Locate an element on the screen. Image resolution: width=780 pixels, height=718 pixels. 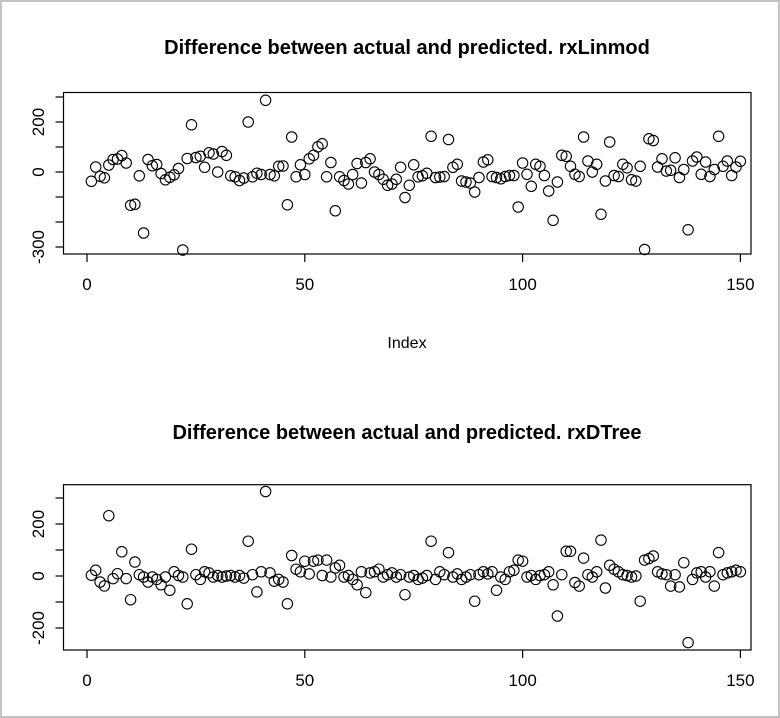
x-axis-label-index: Index is located at coordinates (406, 343).